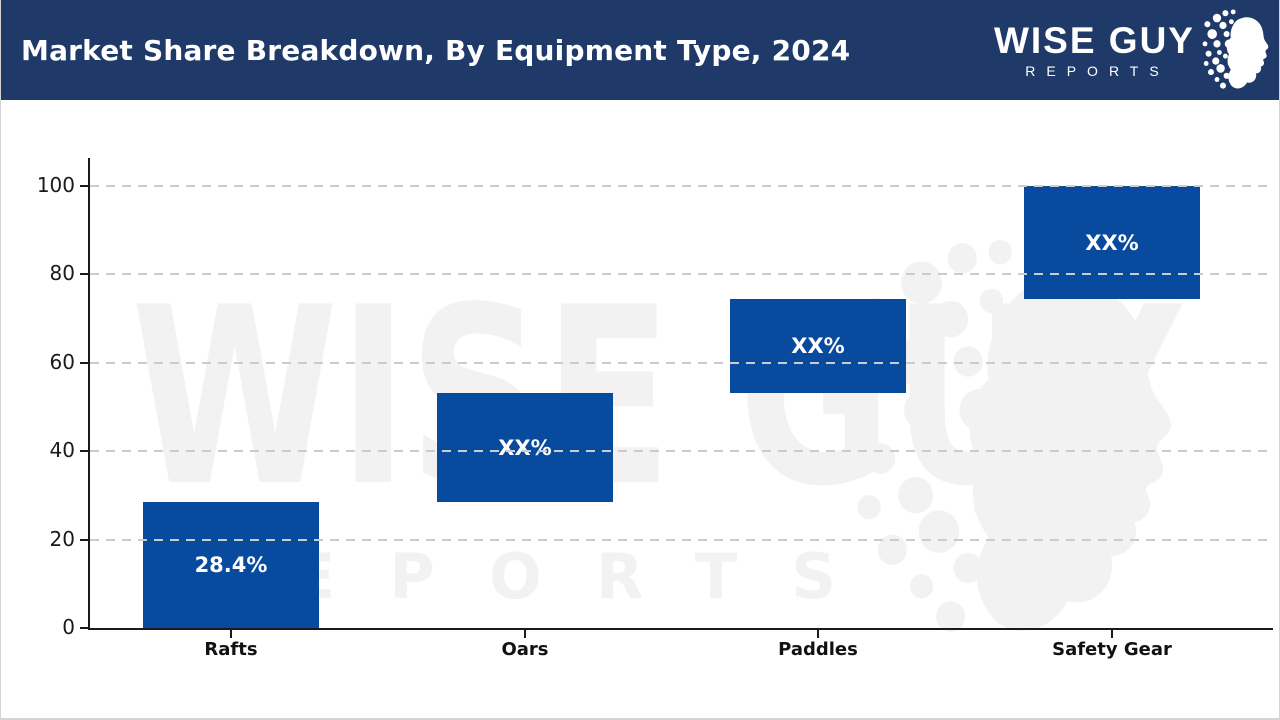  Describe the element at coordinates (680, 629) in the screenshot. I see `x-axis-line` at that location.